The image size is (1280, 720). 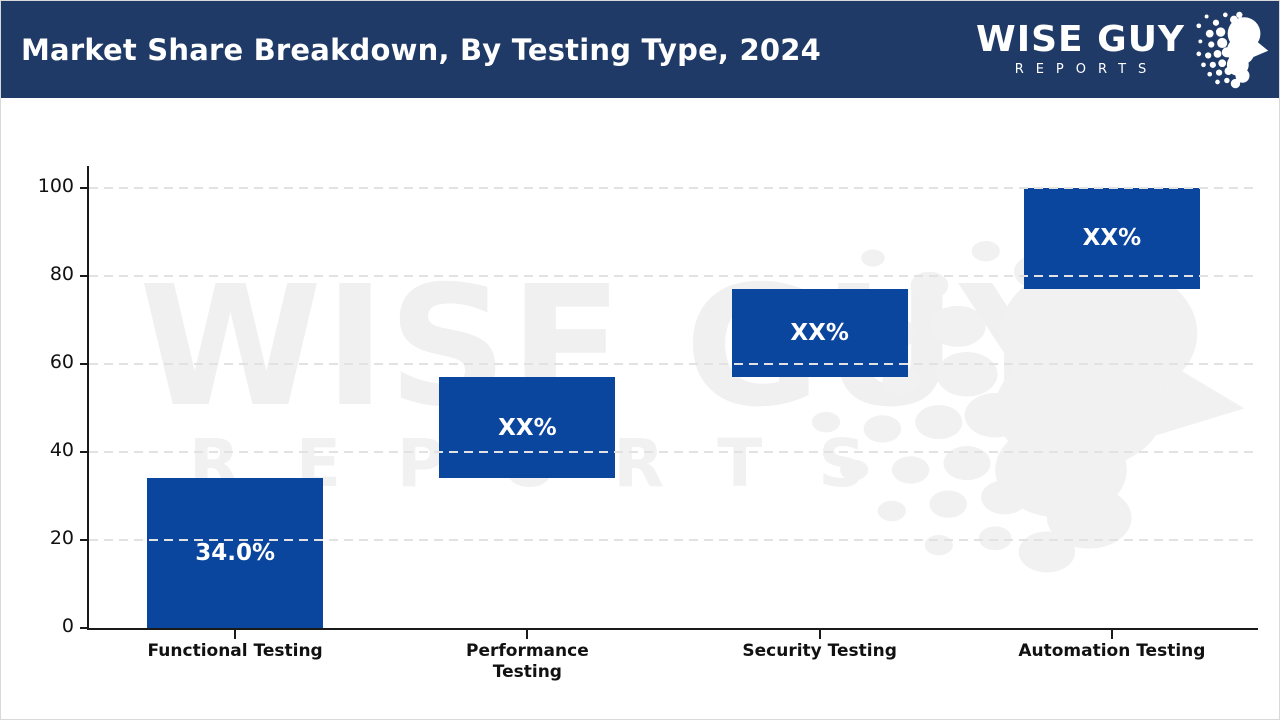 I want to click on logo-text: WISE GUY REPORTS, so click(x=1080, y=48).